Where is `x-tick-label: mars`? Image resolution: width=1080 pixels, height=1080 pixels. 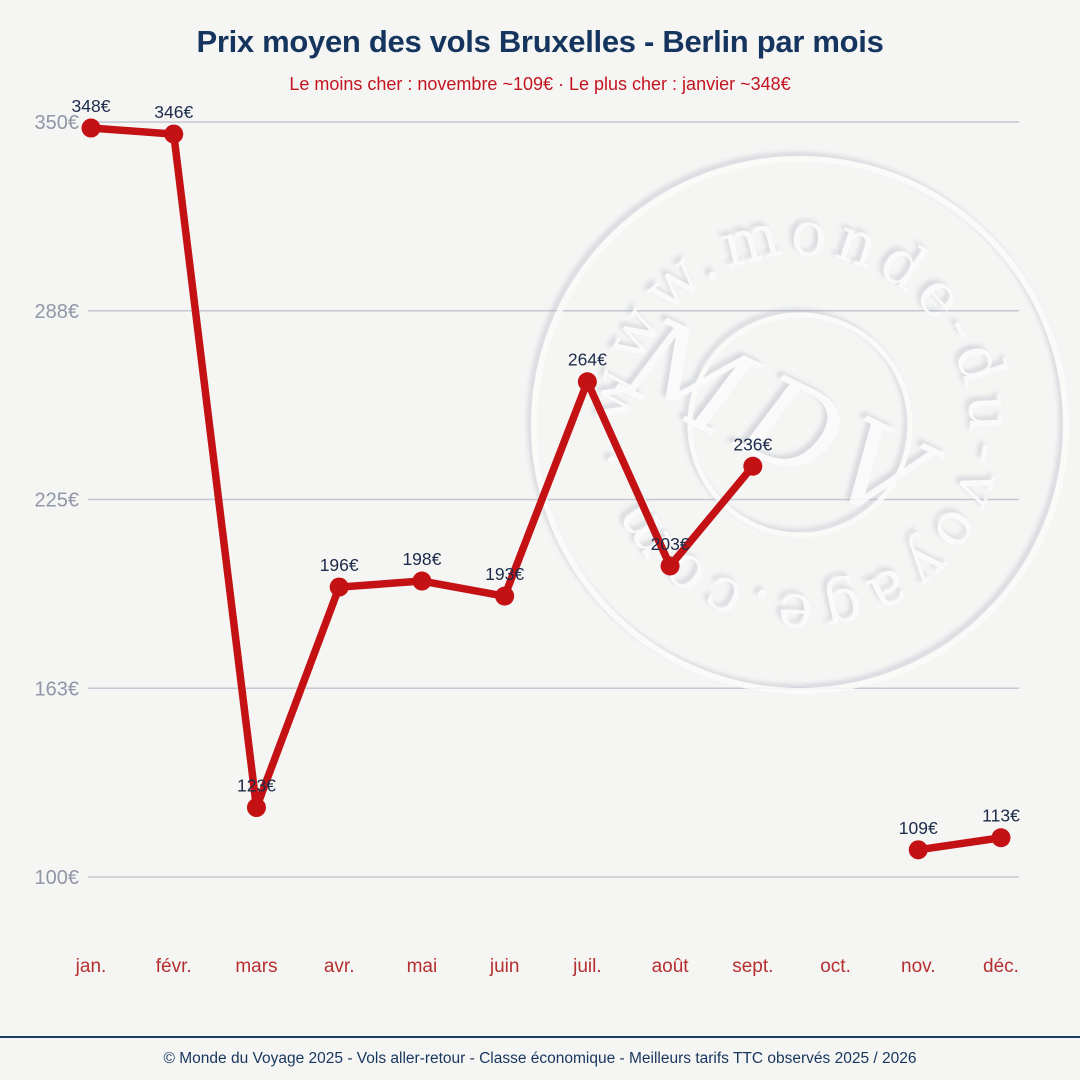
x-tick-label: mars is located at coordinates (256, 966).